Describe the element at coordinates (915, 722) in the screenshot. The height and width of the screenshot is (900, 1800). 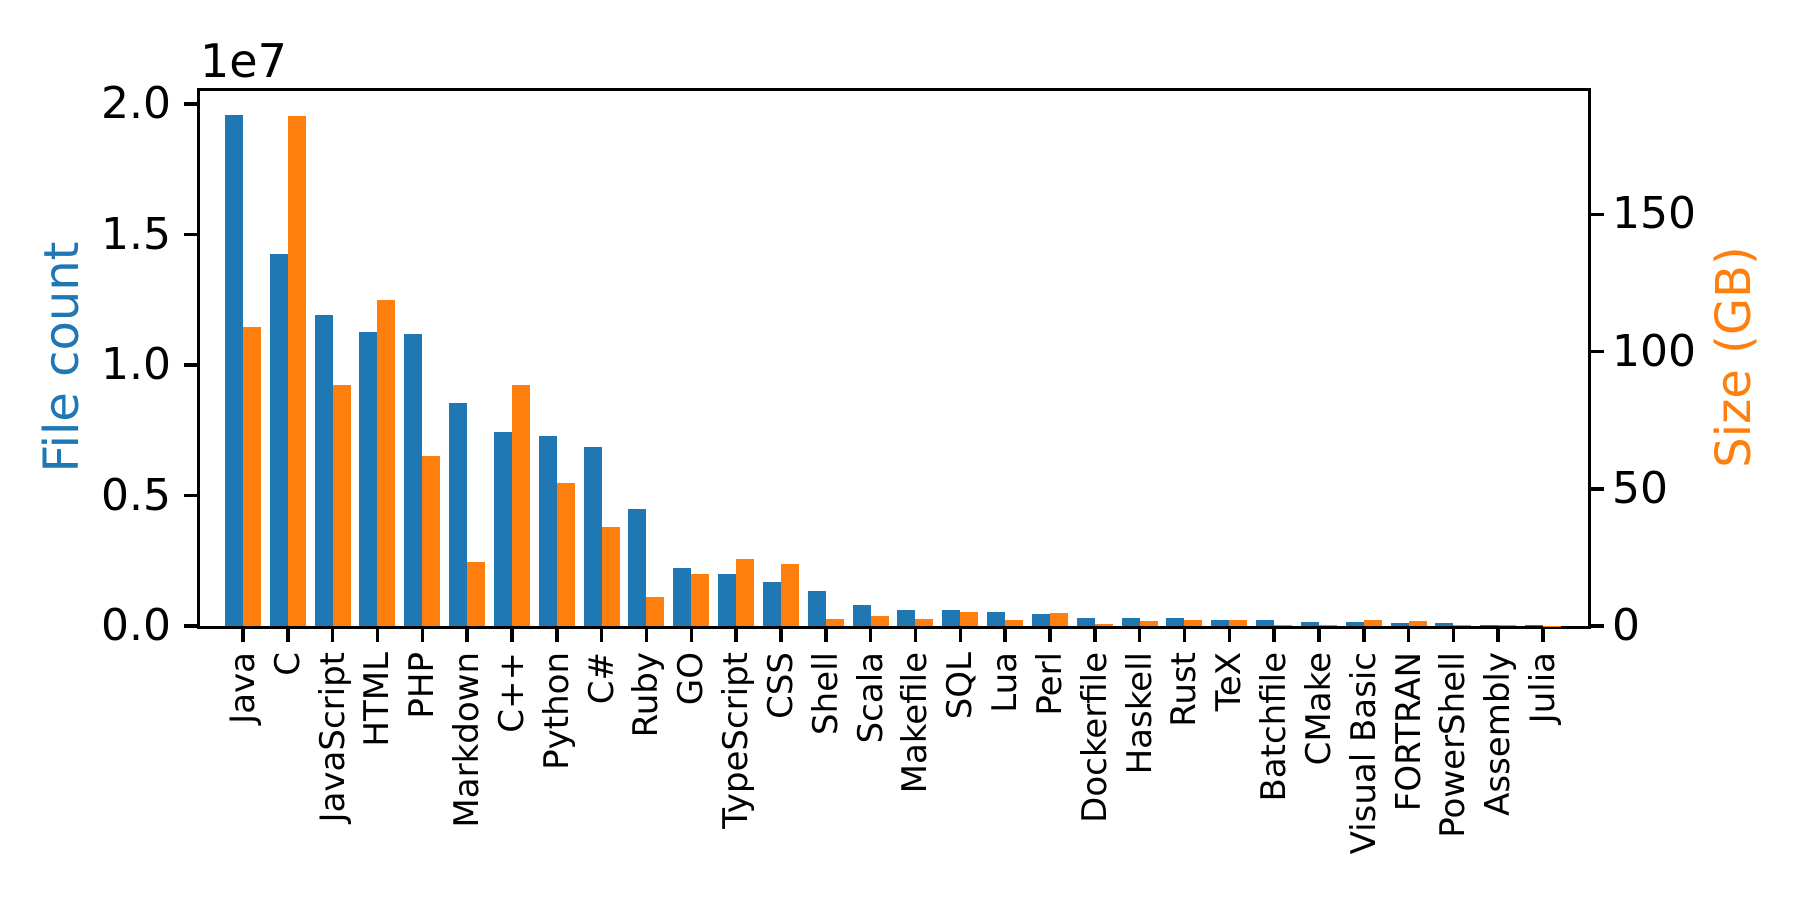
I see `x-axis-tick-label: Makefile` at that location.